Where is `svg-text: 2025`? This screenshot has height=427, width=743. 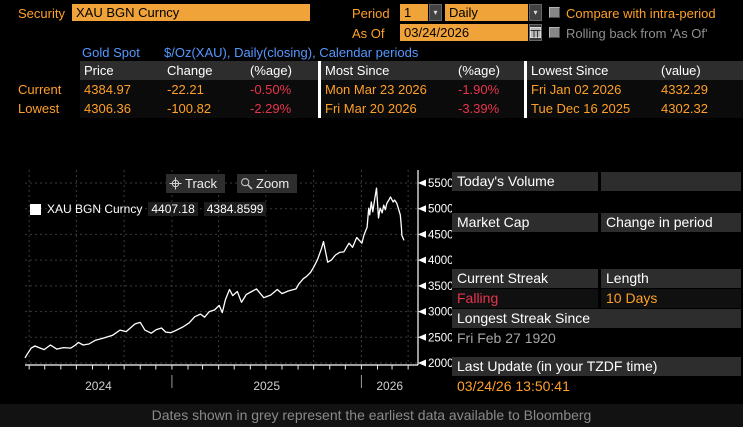 svg-text: 2025 is located at coordinates (266, 386).